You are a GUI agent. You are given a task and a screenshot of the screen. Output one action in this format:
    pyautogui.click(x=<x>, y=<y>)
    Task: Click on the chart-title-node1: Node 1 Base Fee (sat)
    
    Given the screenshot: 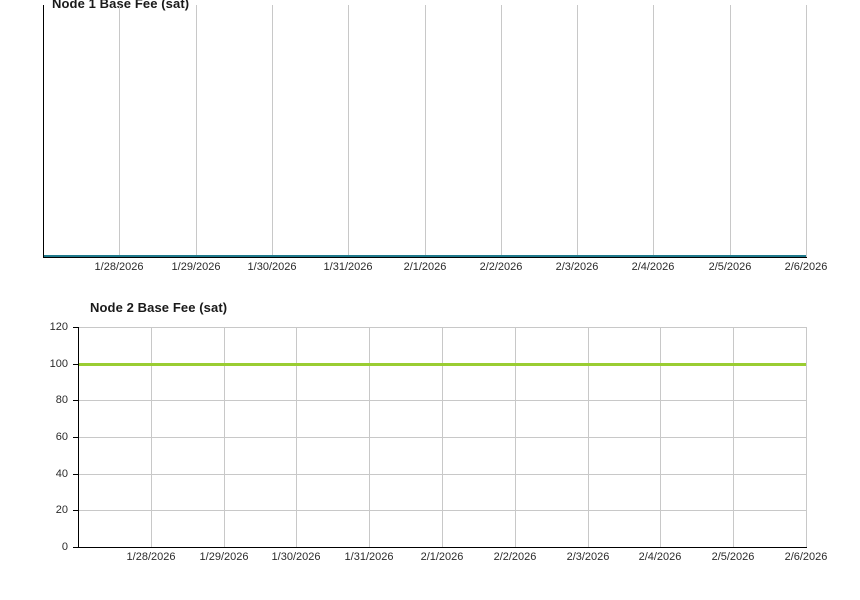 What is the action you would take?
    pyautogui.click(x=121, y=5)
    